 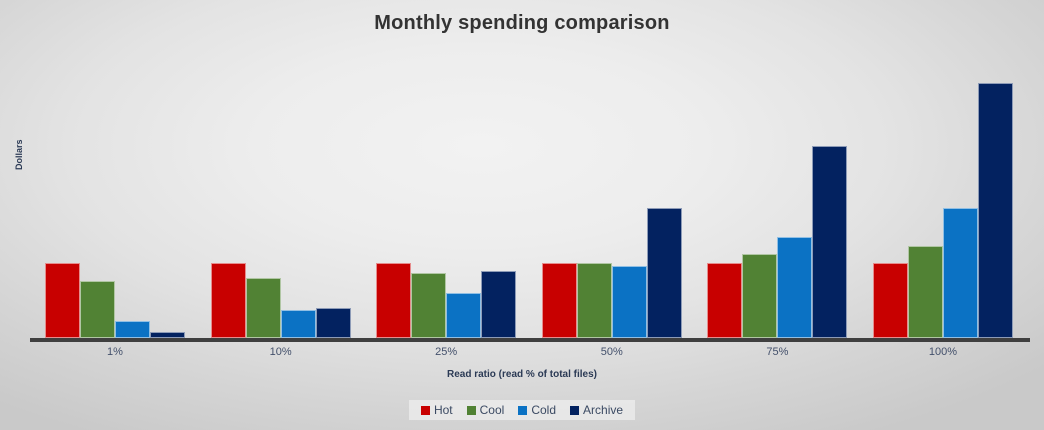 What do you see at coordinates (115, 352) in the screenshot?
I see `x-tick-label: 1%` at bounding box center [115, 352].